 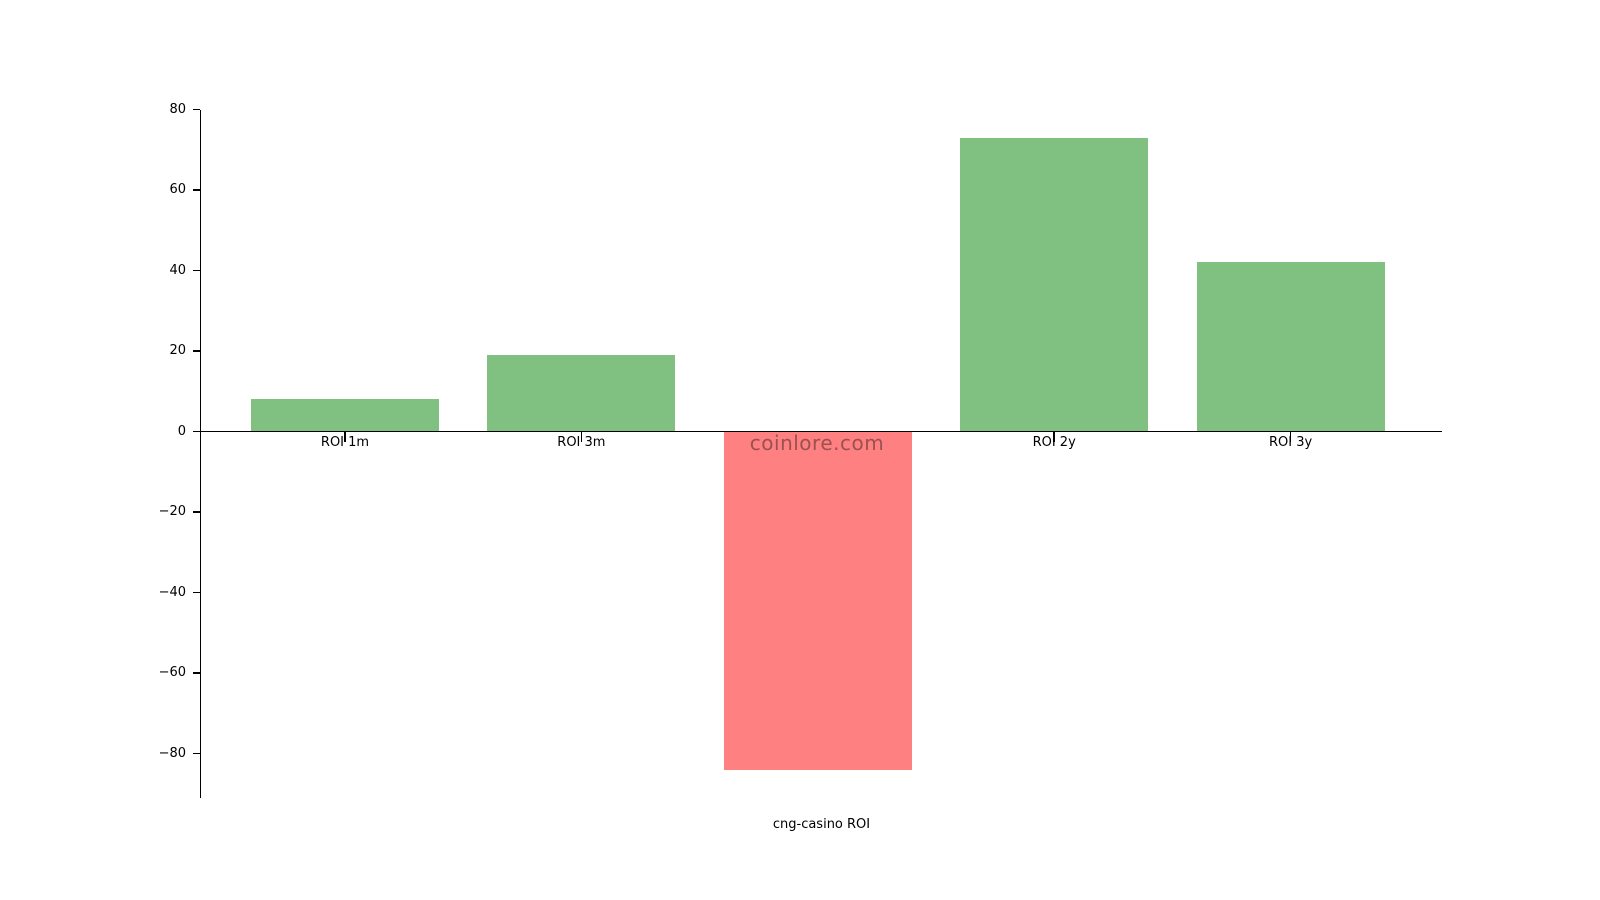 I want to click on y-tick-label: −60, so click(x=172, y=672).